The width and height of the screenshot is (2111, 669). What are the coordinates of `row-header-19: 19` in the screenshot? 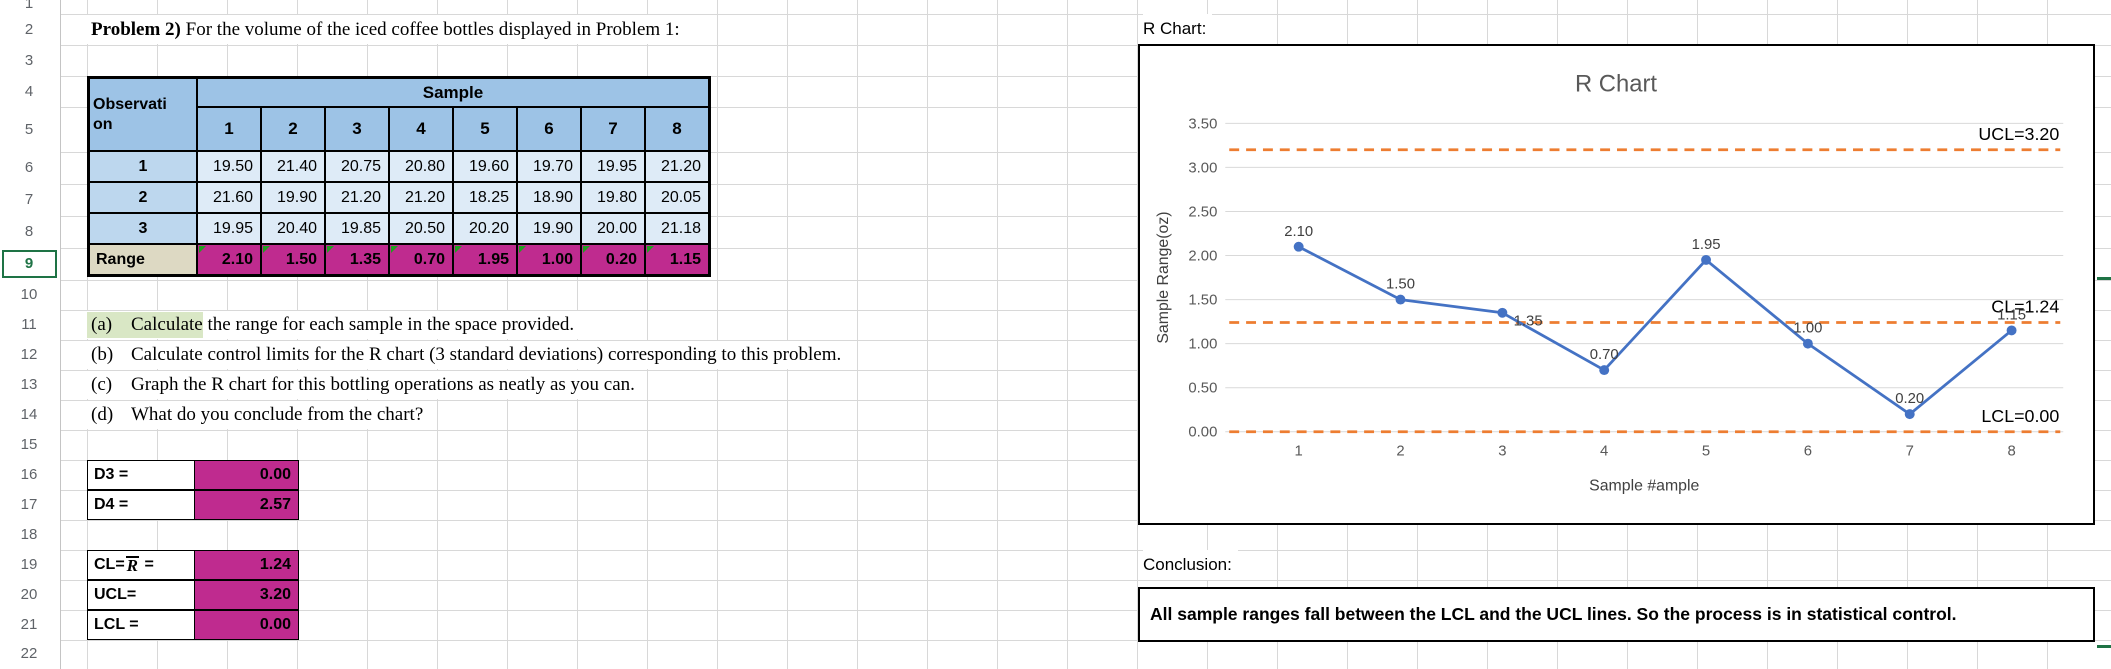 It's located at (29, 564).